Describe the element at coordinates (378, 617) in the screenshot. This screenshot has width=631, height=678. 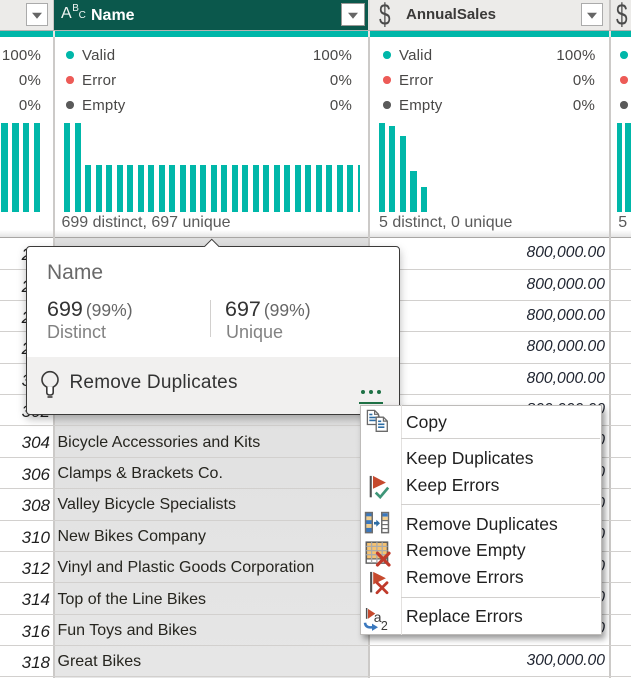
I see `svg-text: a` at that location.